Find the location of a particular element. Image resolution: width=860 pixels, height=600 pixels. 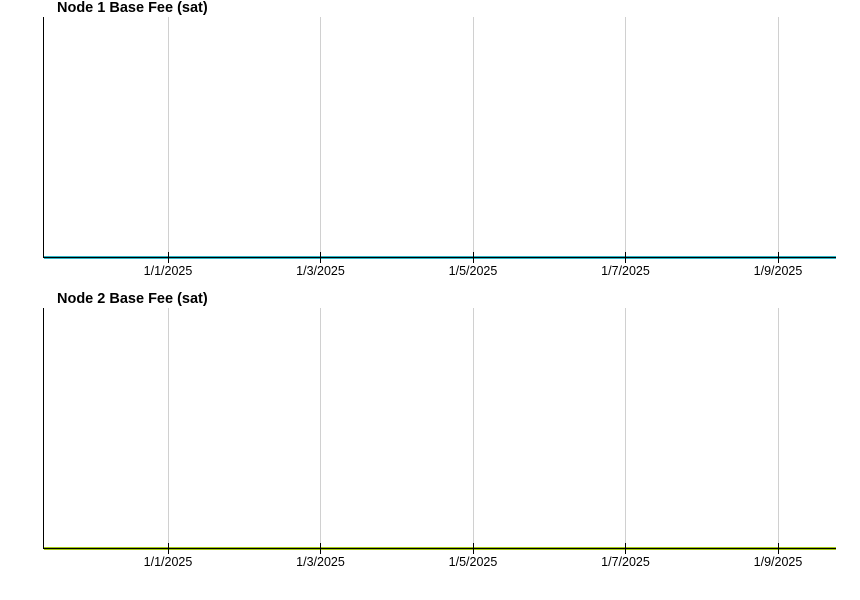

chart-title: Node 2 Base Fee (sat) is located at coordinates (132, 299).